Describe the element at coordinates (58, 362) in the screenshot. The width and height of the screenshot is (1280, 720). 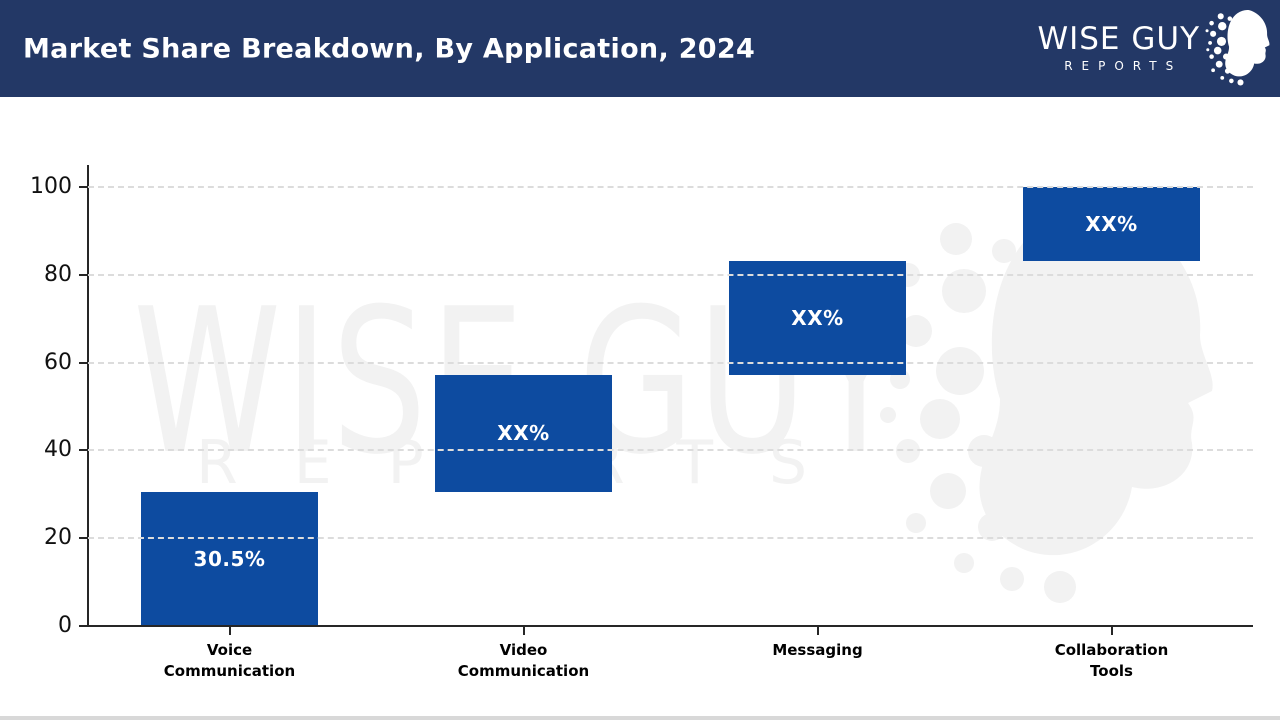
I see `y-tick-label: 60` at that location.